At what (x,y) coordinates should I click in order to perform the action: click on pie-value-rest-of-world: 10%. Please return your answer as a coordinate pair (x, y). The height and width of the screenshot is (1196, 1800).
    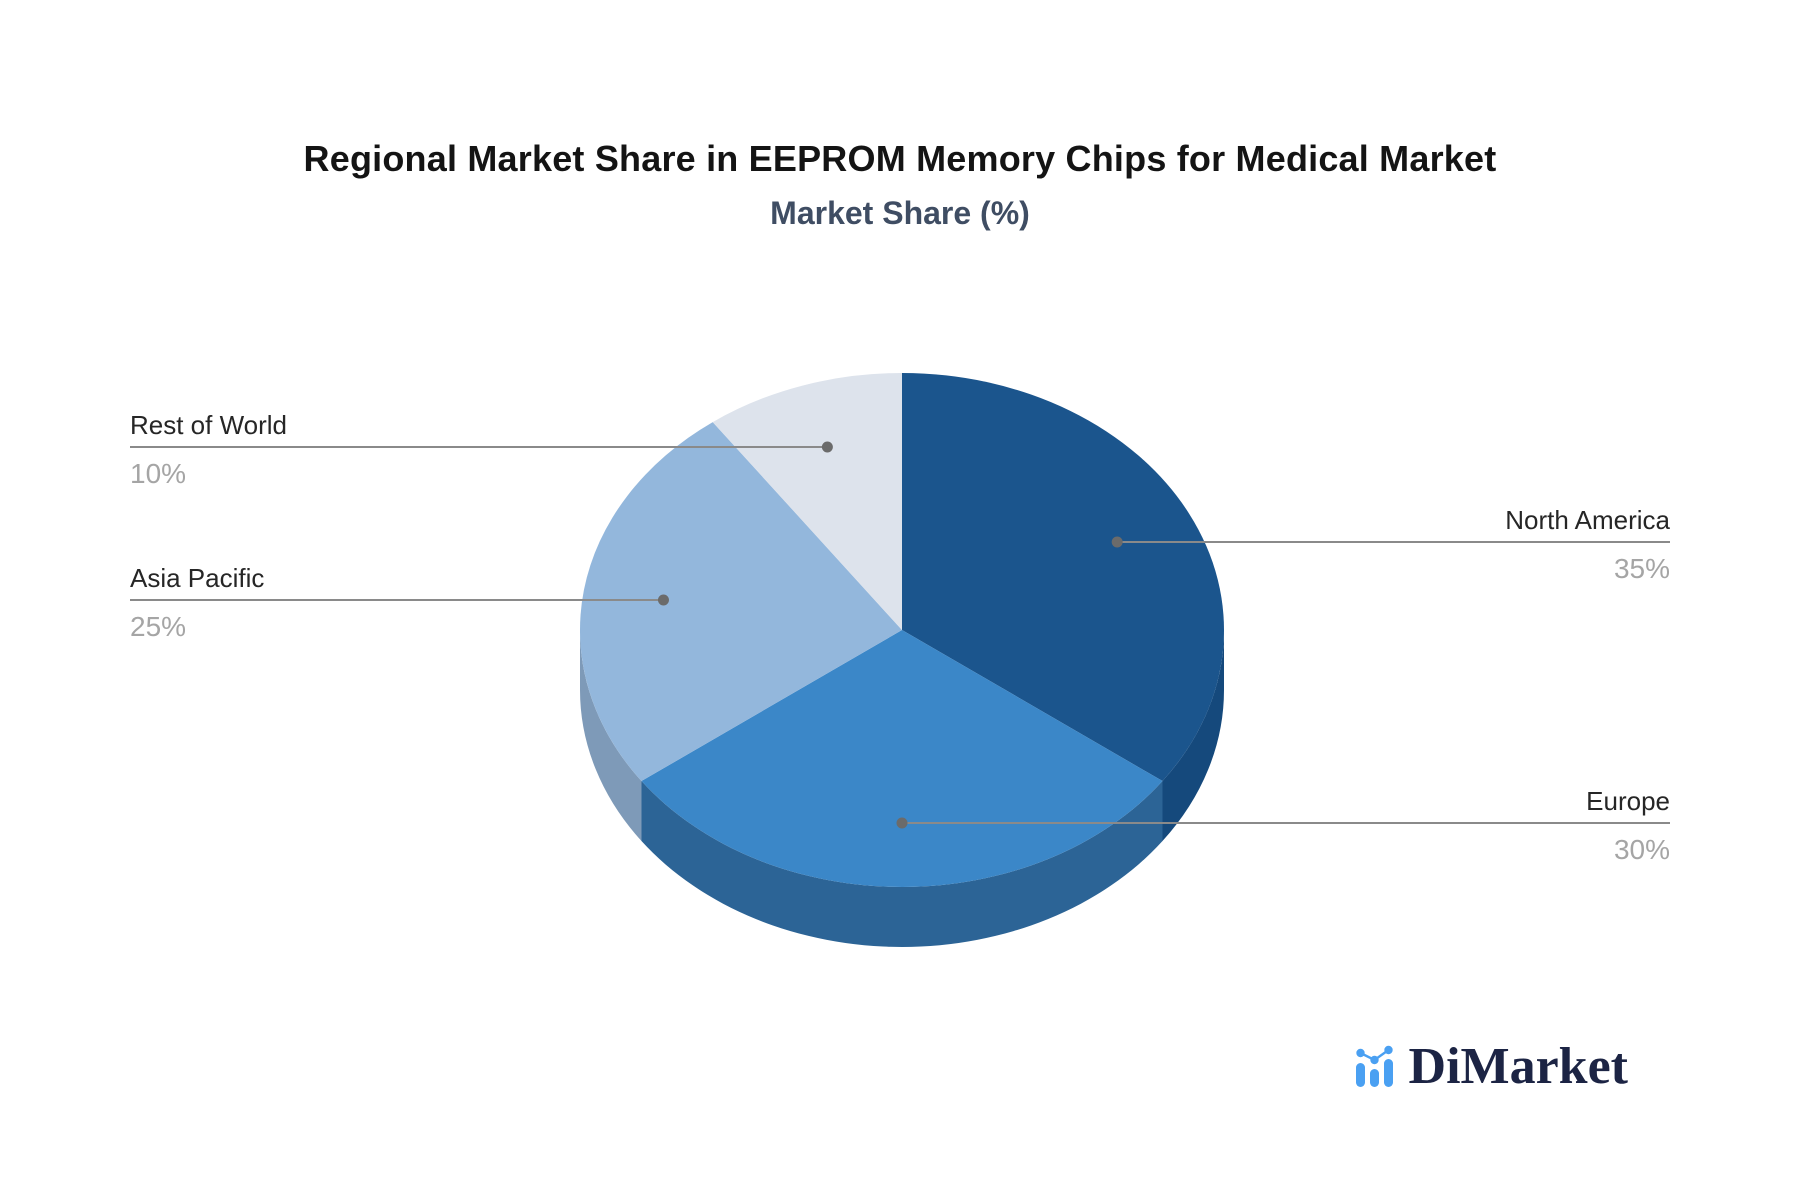
    Looking at the image, I should click on (158, 473).